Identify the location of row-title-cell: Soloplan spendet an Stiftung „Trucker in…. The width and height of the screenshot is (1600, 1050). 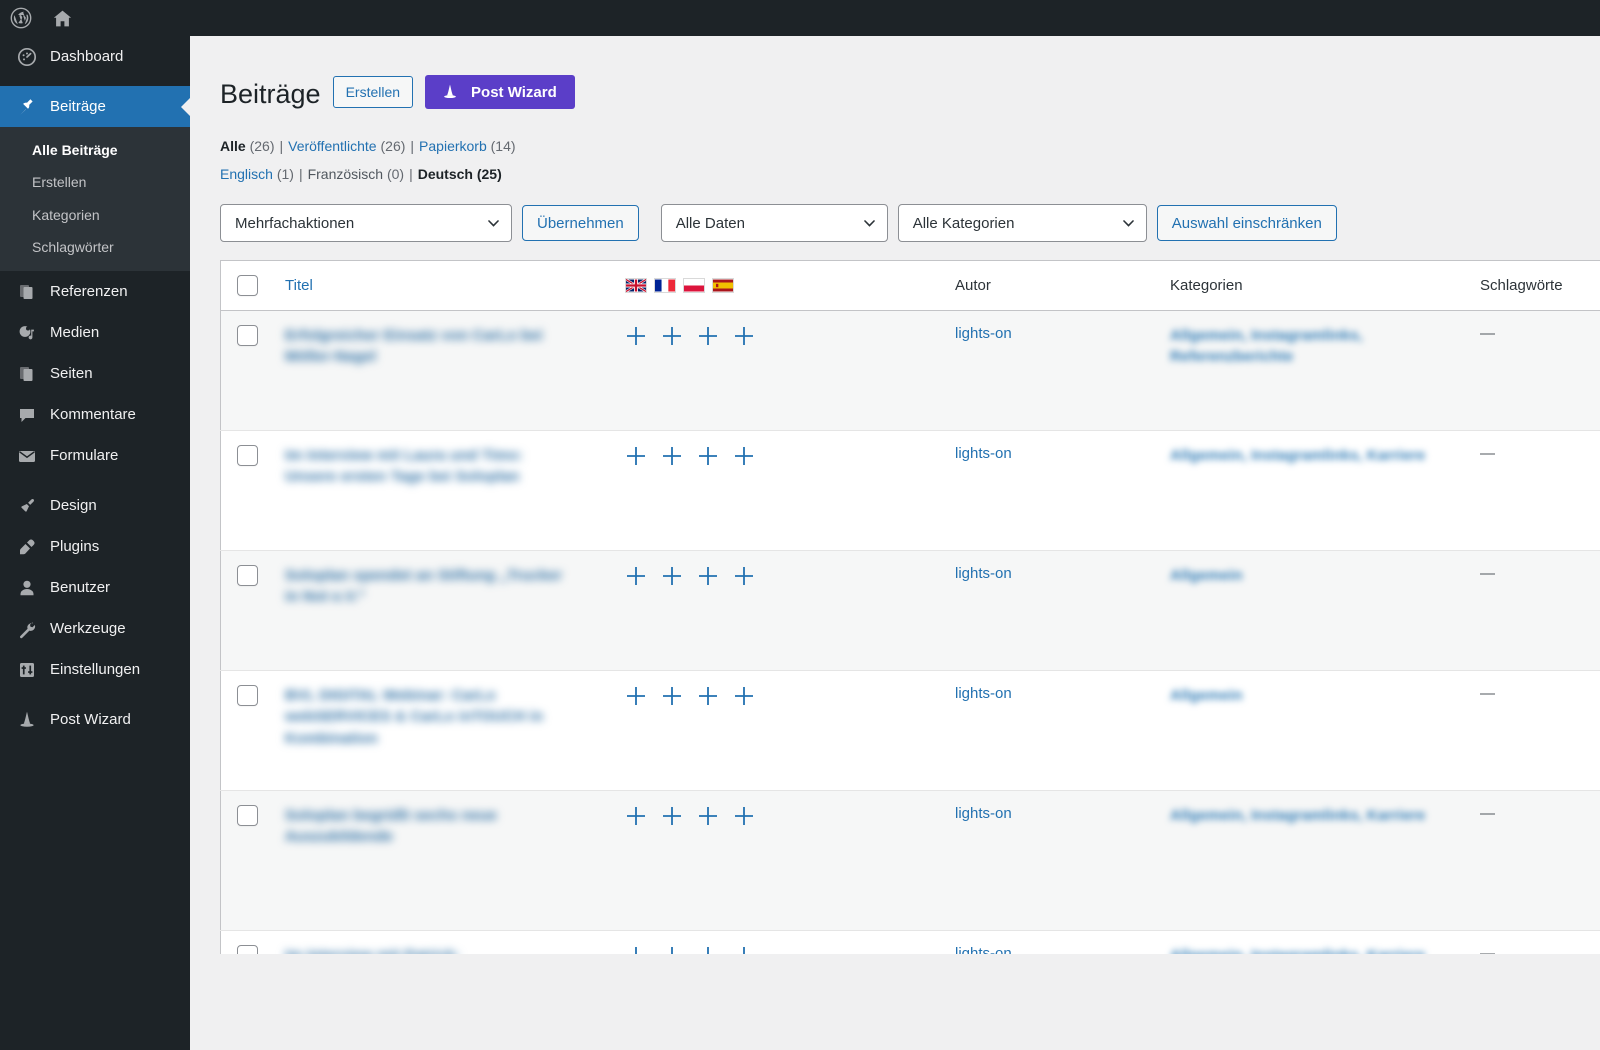
(455, 610).